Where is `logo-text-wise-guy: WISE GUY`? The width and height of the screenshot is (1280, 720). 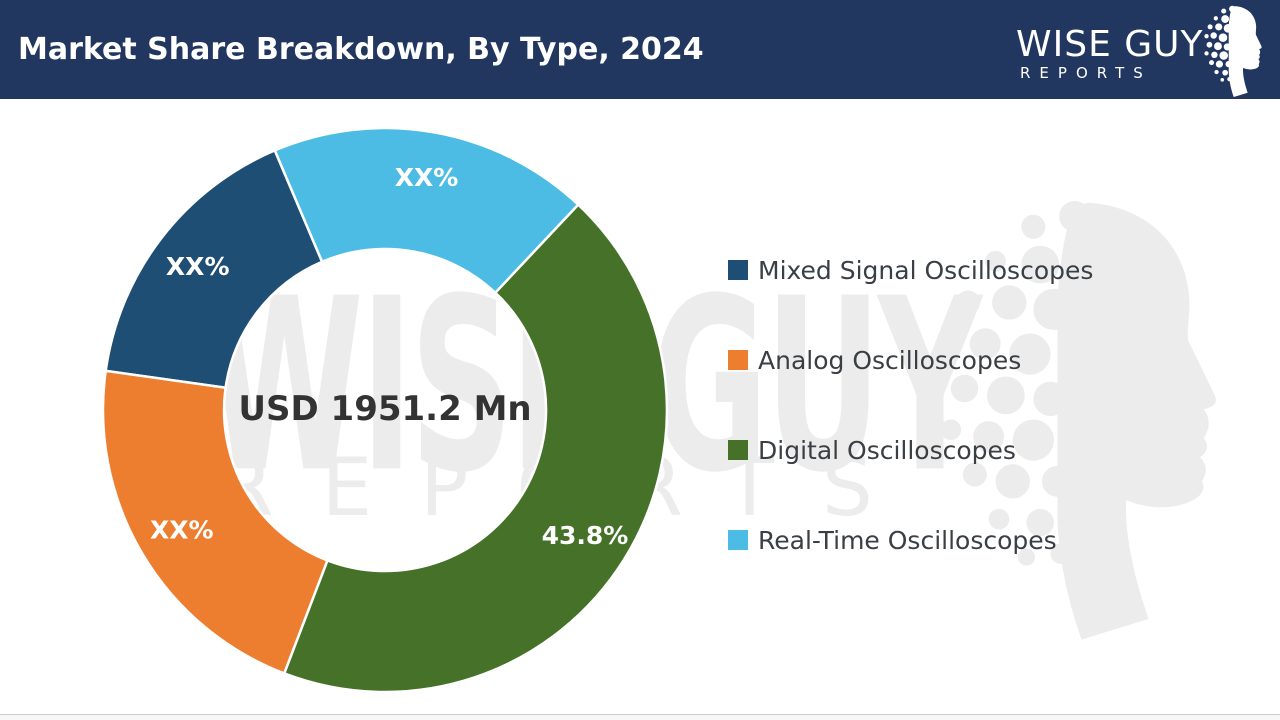
logo-text-wise-guy: WISE GUY is located at coordinates (1110, 44).